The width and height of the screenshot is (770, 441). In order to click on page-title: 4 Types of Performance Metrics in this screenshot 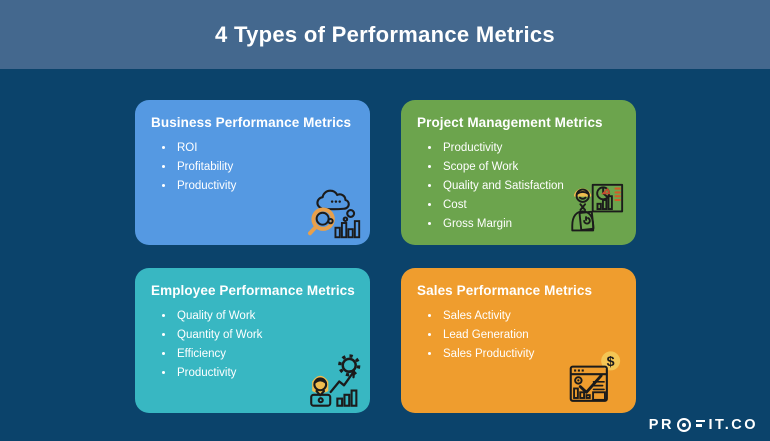, I will do `click(385, 34)`.